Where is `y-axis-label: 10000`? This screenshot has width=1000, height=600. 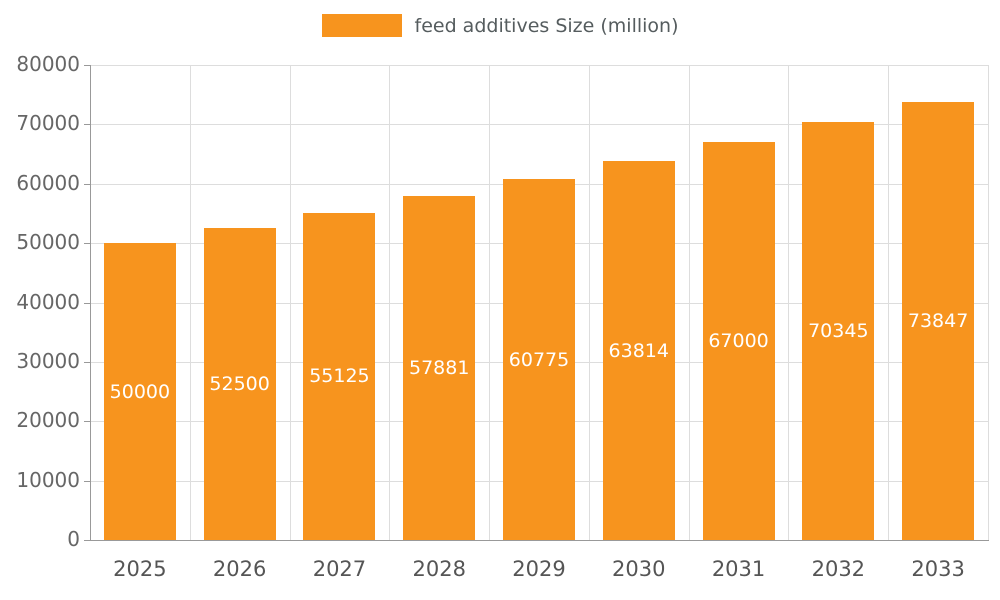
y-axis-label: 10000 is located at coordinates (48, 479).